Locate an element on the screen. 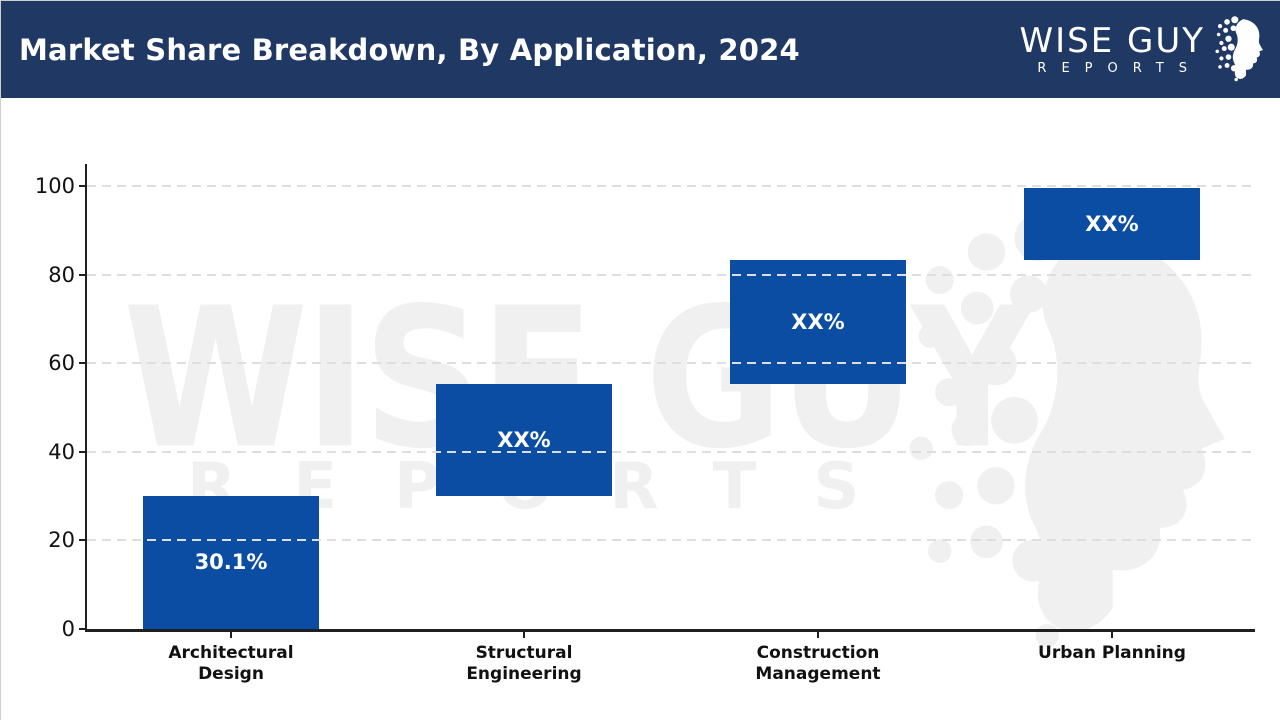  y-tick-label: 80 is located at coordinates (61, 274).